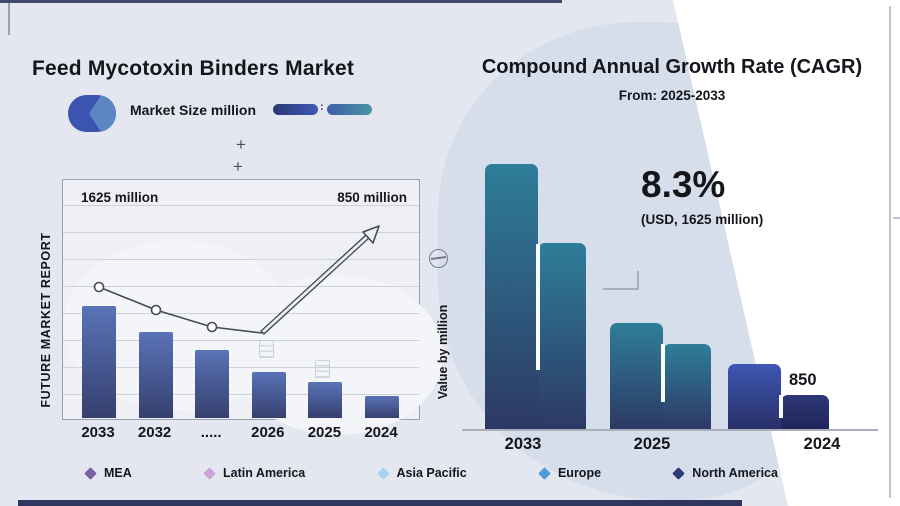 The image size is (900, 506). I want to click on cagr-bar-a-2033, so click(511, 296).